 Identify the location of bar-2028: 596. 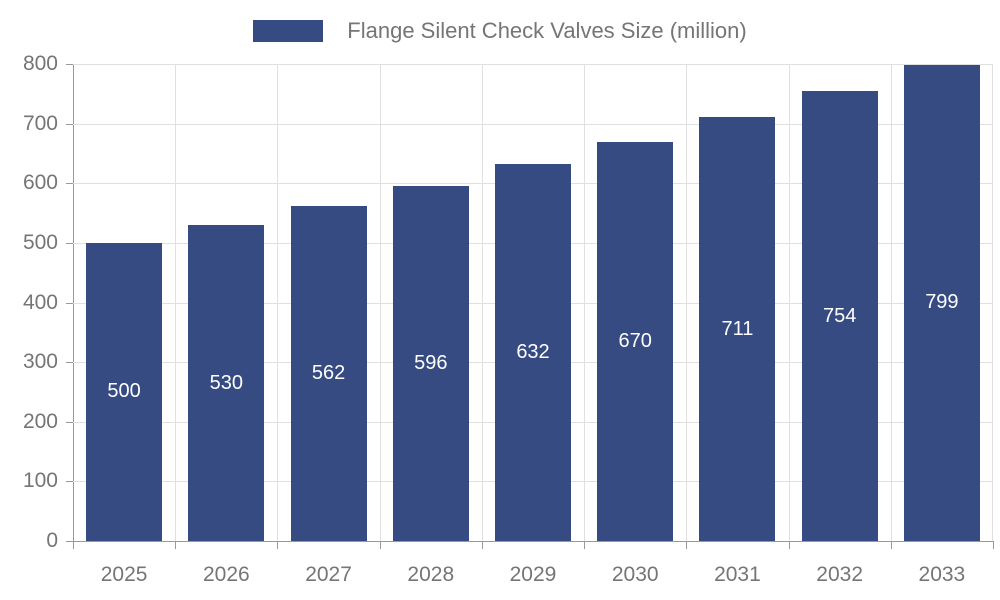
(430, 363).